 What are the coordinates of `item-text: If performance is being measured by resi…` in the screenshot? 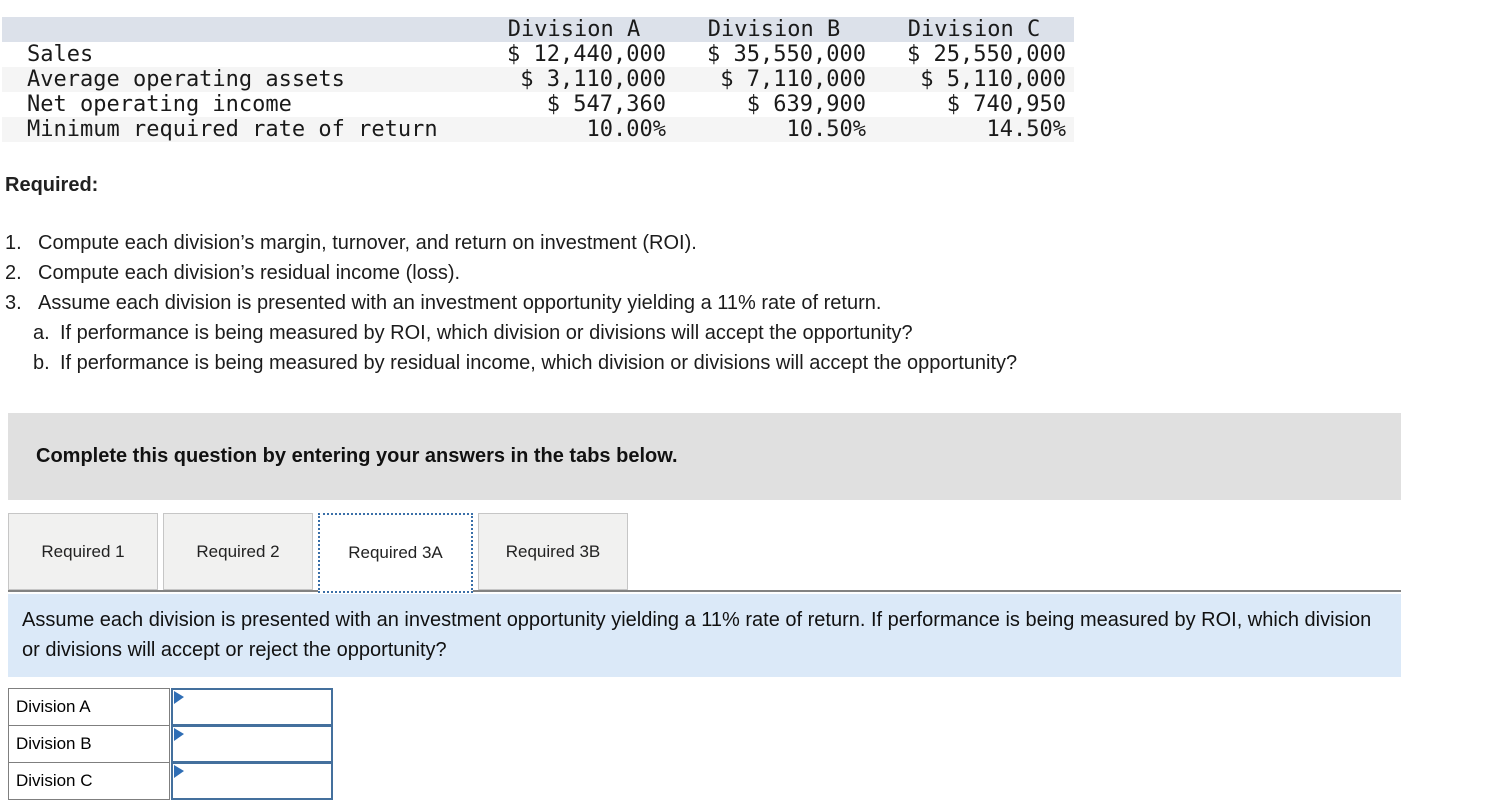 It's located at (539, 363).